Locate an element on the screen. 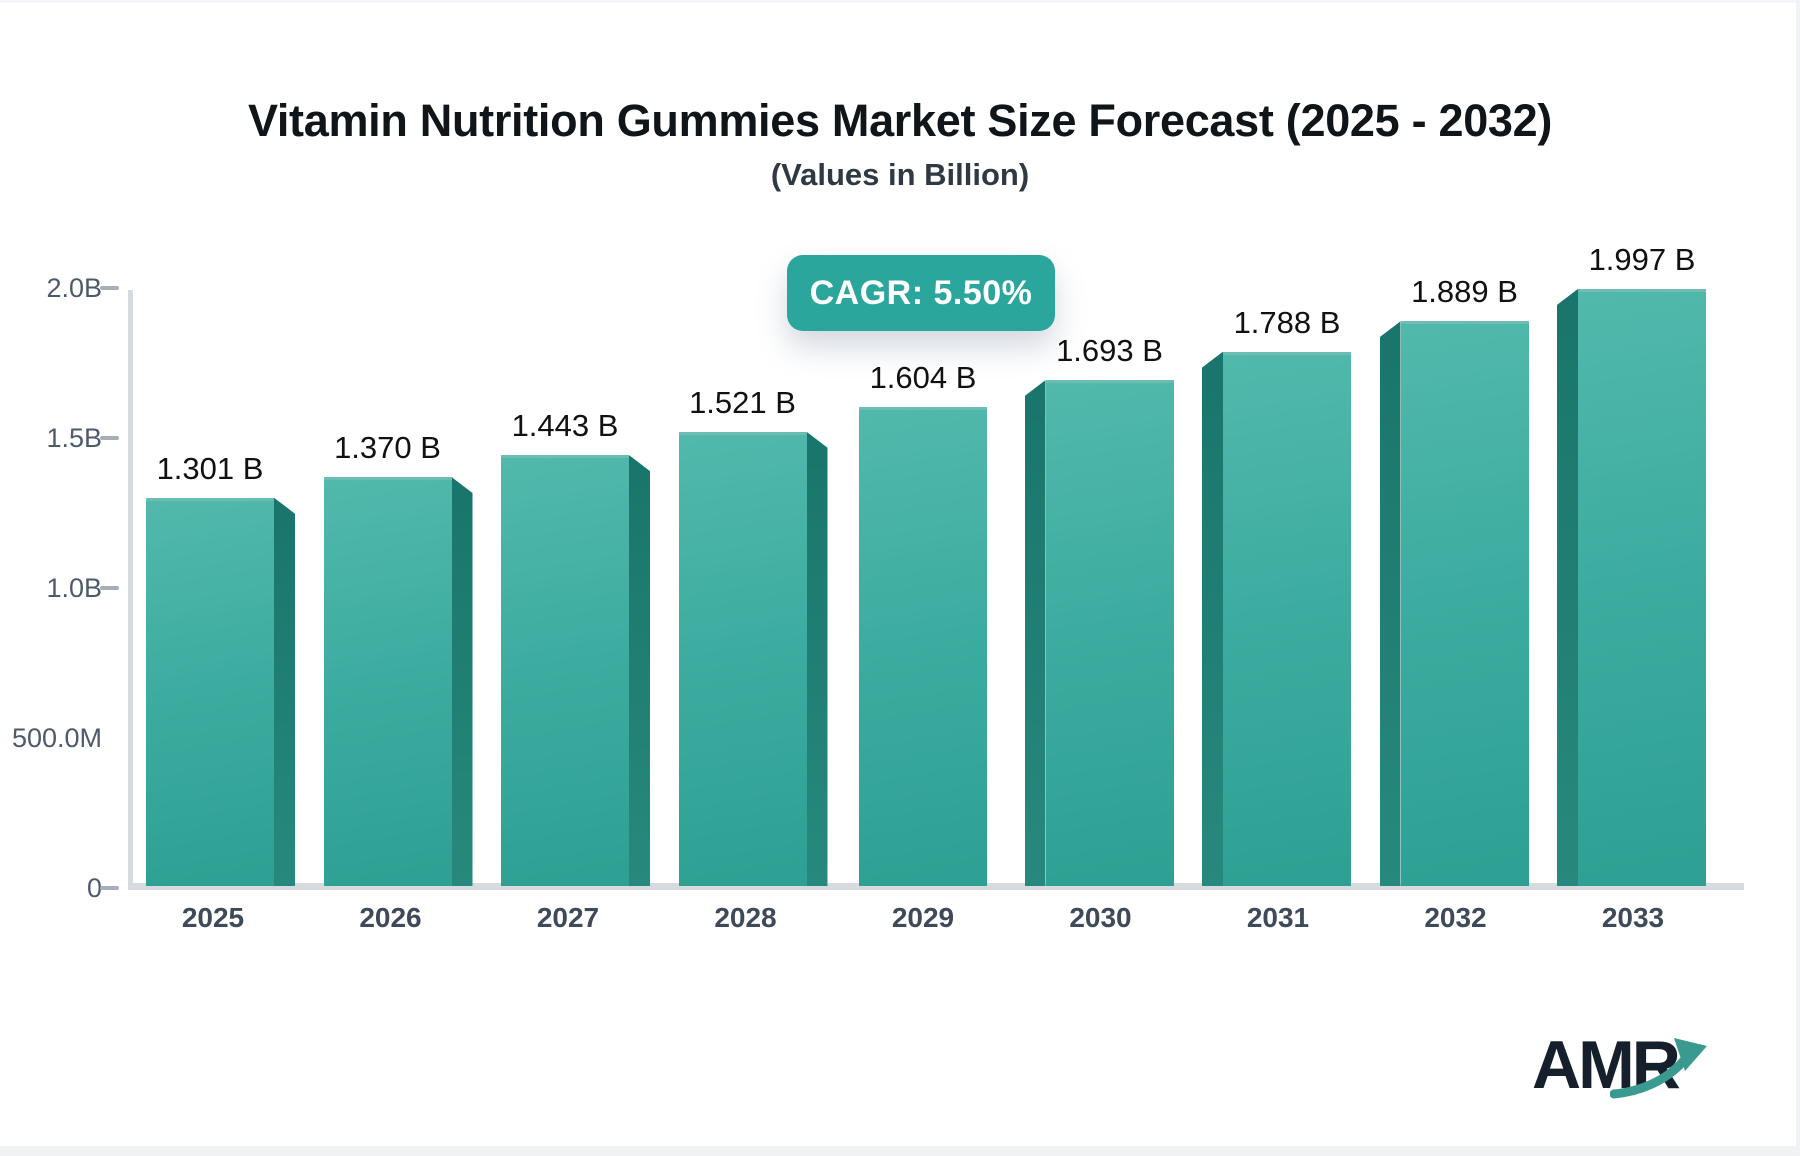  bar-value-label: 1.604 B is located at coordinates (923, 377).